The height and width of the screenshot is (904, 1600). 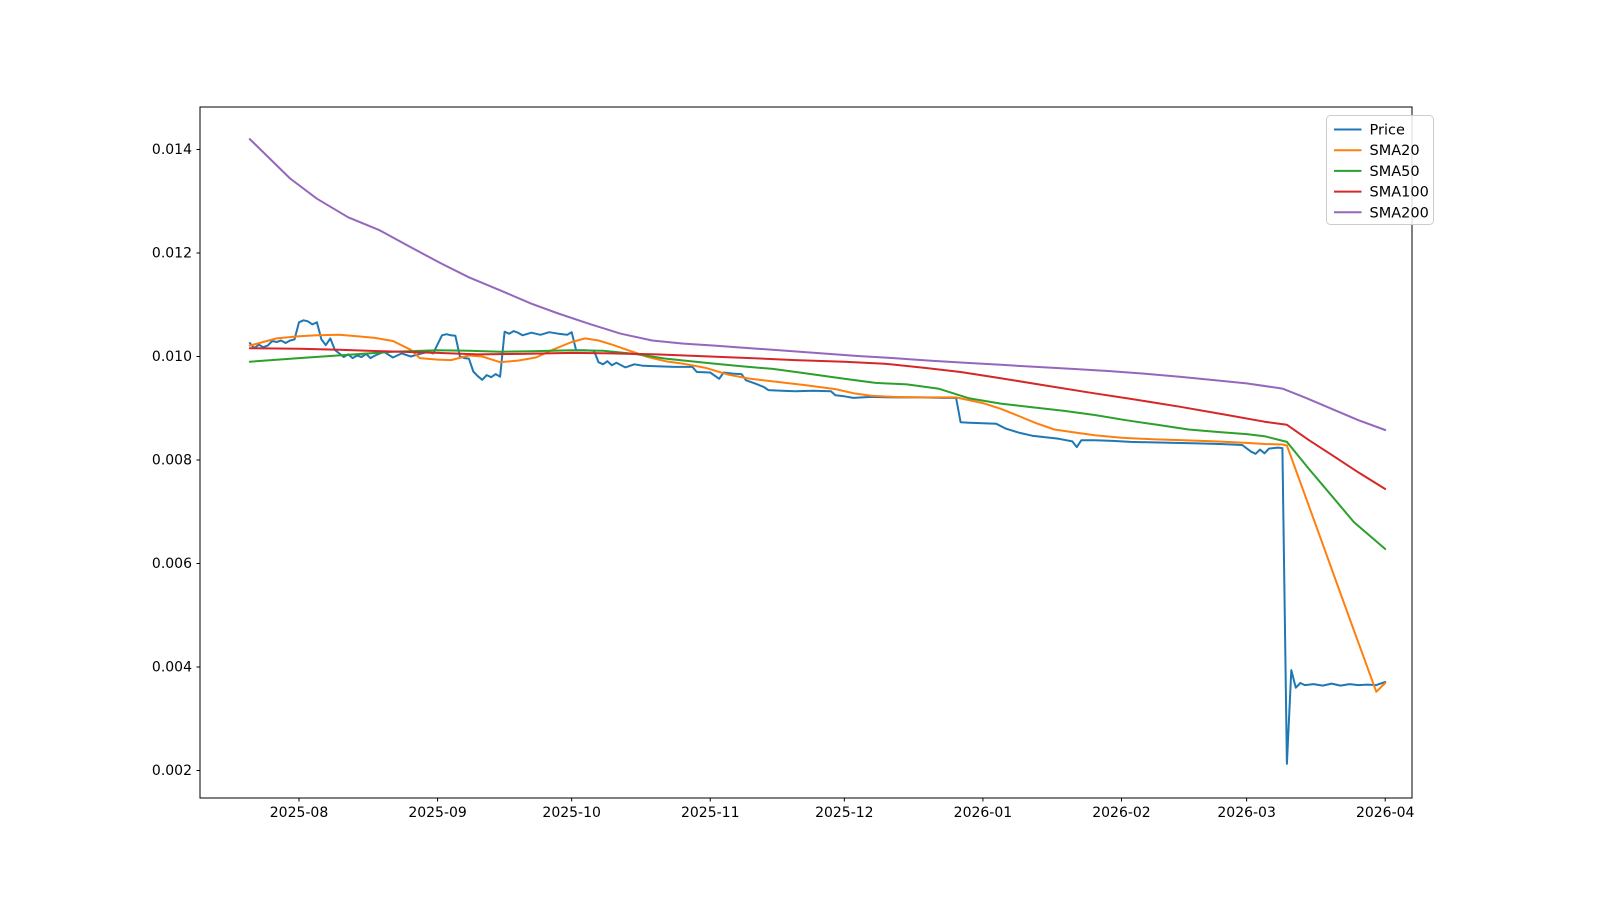 I want to click on x-tick-label: 2026-02, so click(x=1121, y=813).